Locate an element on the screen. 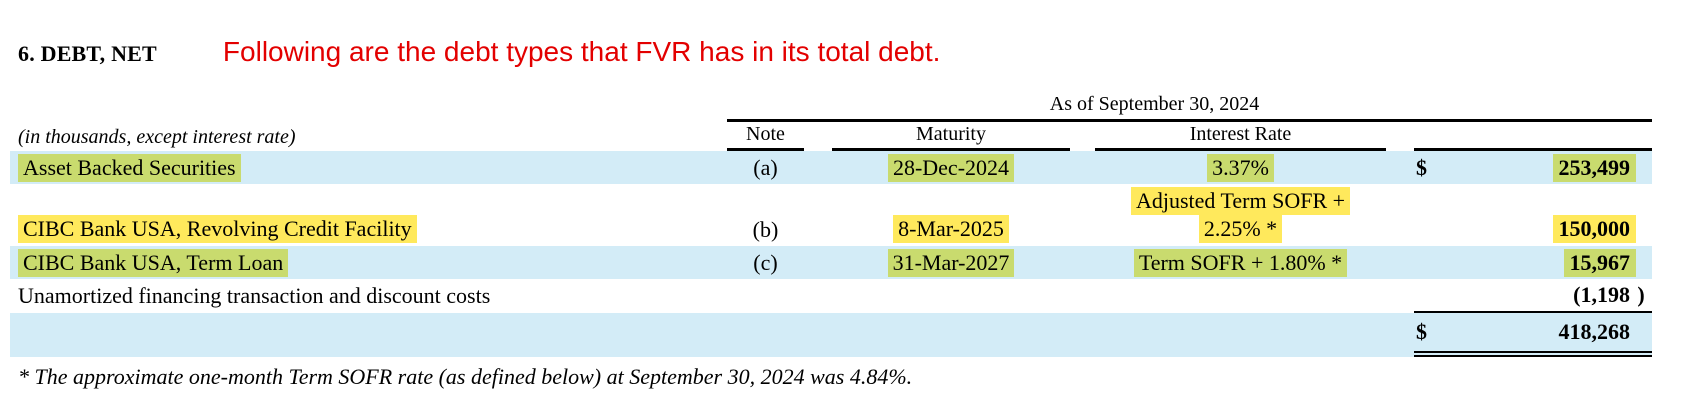 Image resolution: width=1692 pixels, height=415 pixels. note-reference: (b) is located at coordinates (765, 229).